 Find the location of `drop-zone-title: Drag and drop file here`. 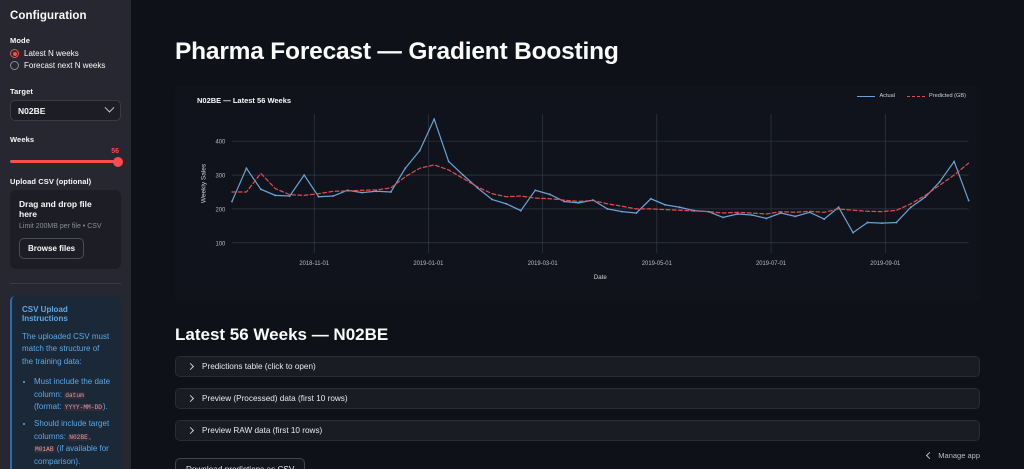

drop-zone-title: Drag and drop file here is located at coordinates (55, 209).